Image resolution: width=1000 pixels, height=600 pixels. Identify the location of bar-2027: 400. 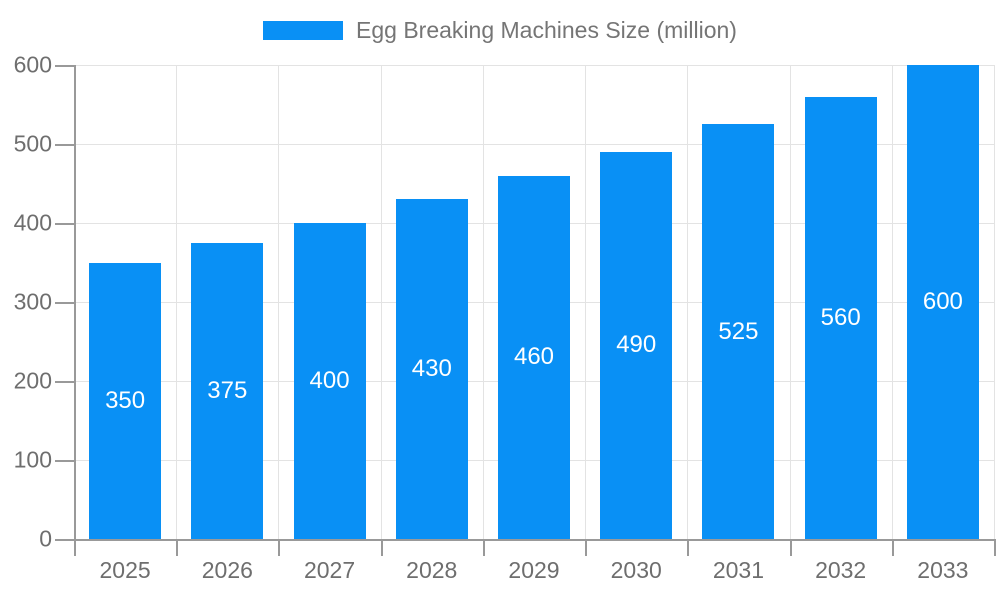
(329, 381).